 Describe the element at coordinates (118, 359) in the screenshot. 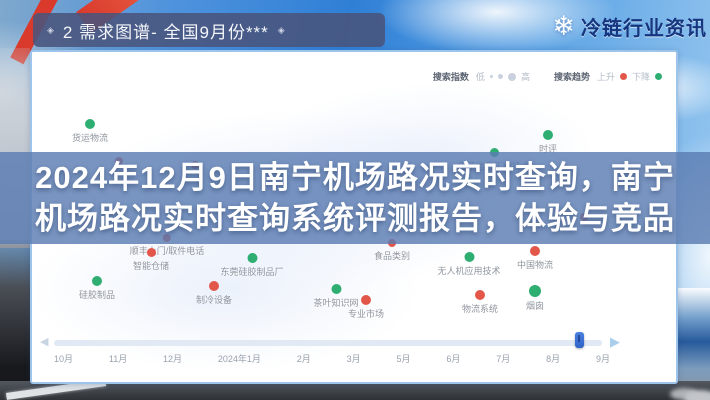

I see `timeline-month: 11月` at that location.